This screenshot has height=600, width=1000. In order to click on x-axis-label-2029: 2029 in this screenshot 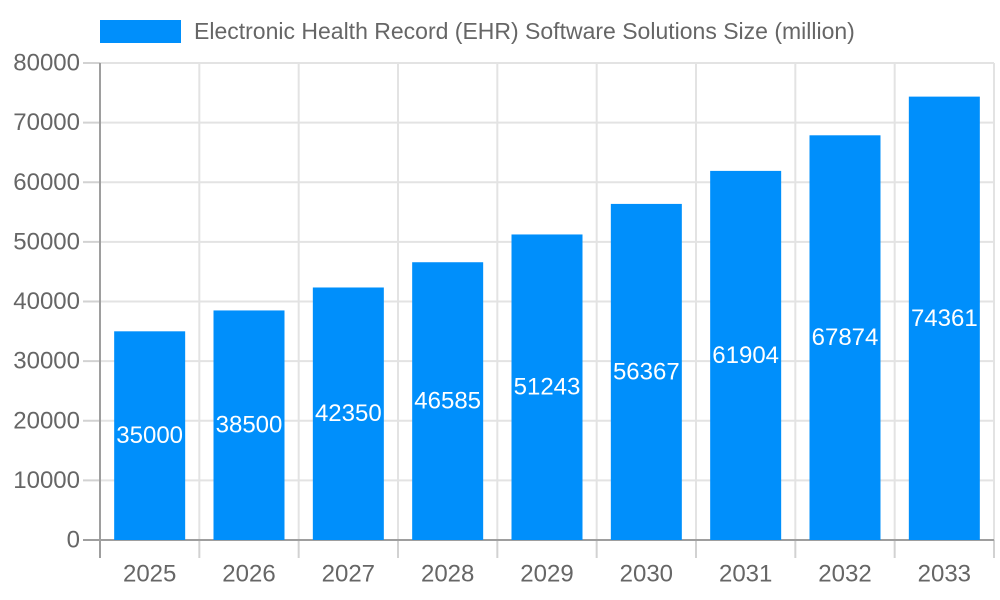, I will do `click(546, 574)`.